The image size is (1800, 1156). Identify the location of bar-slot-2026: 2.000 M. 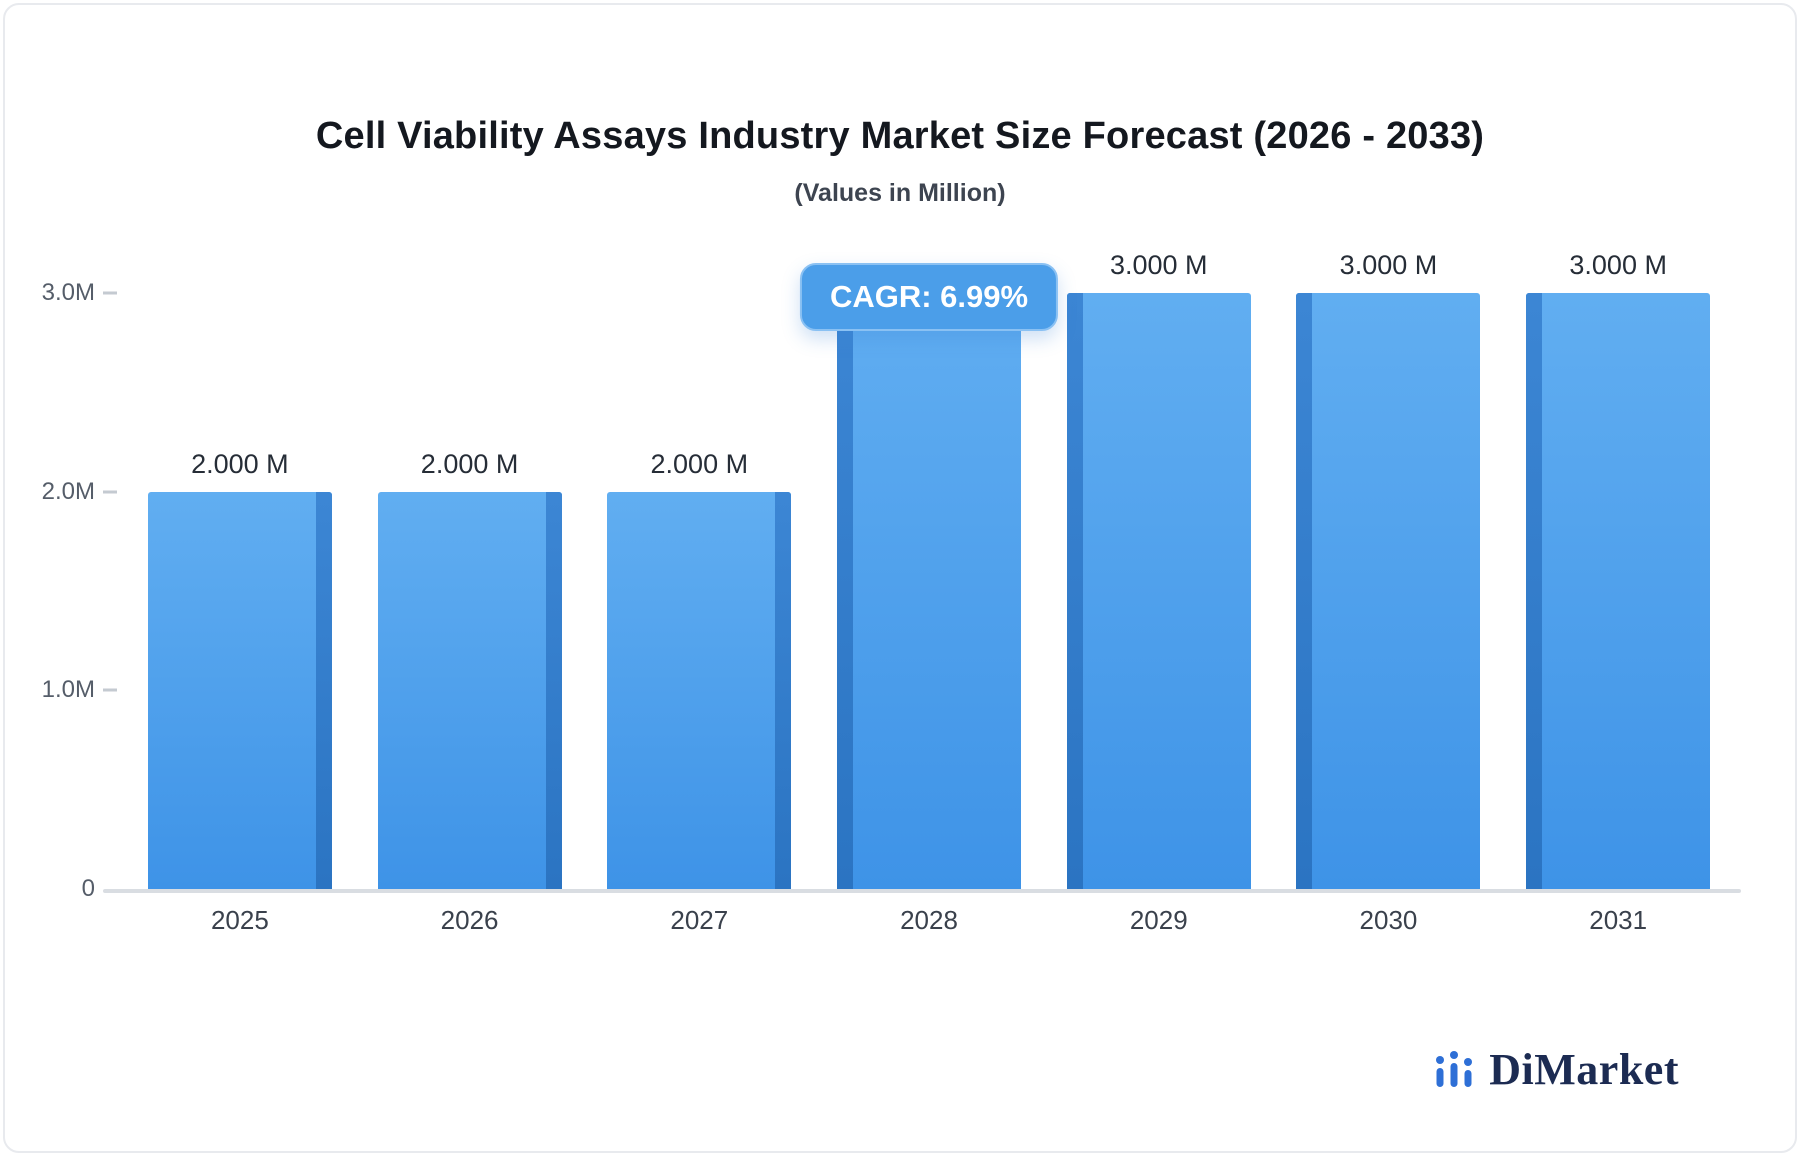
(470, 591).